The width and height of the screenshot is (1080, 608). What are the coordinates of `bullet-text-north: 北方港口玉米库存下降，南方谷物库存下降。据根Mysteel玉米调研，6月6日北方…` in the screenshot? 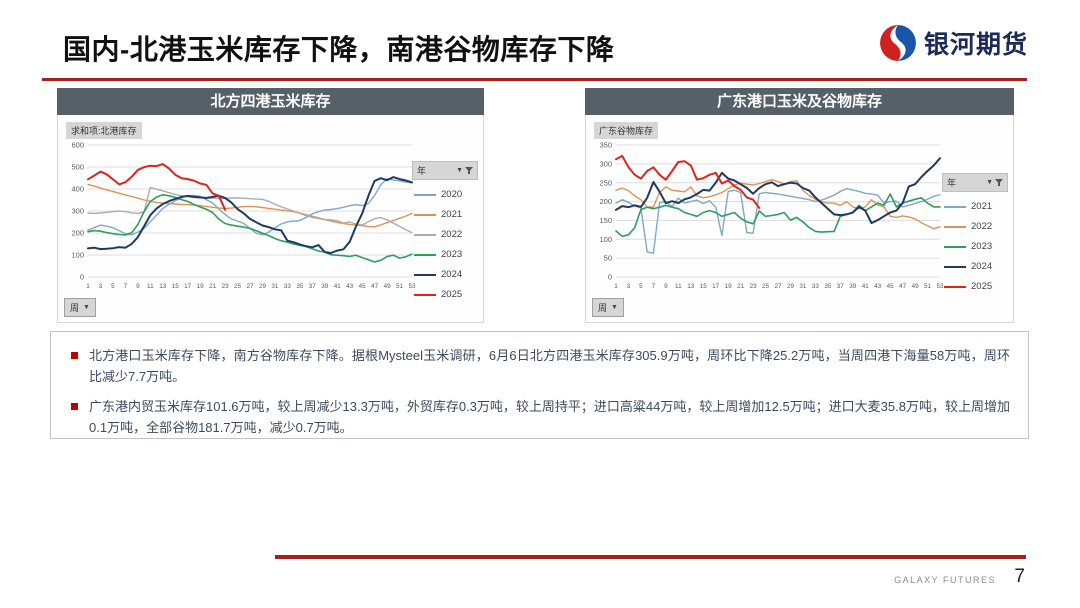 It's located at (549, 366).